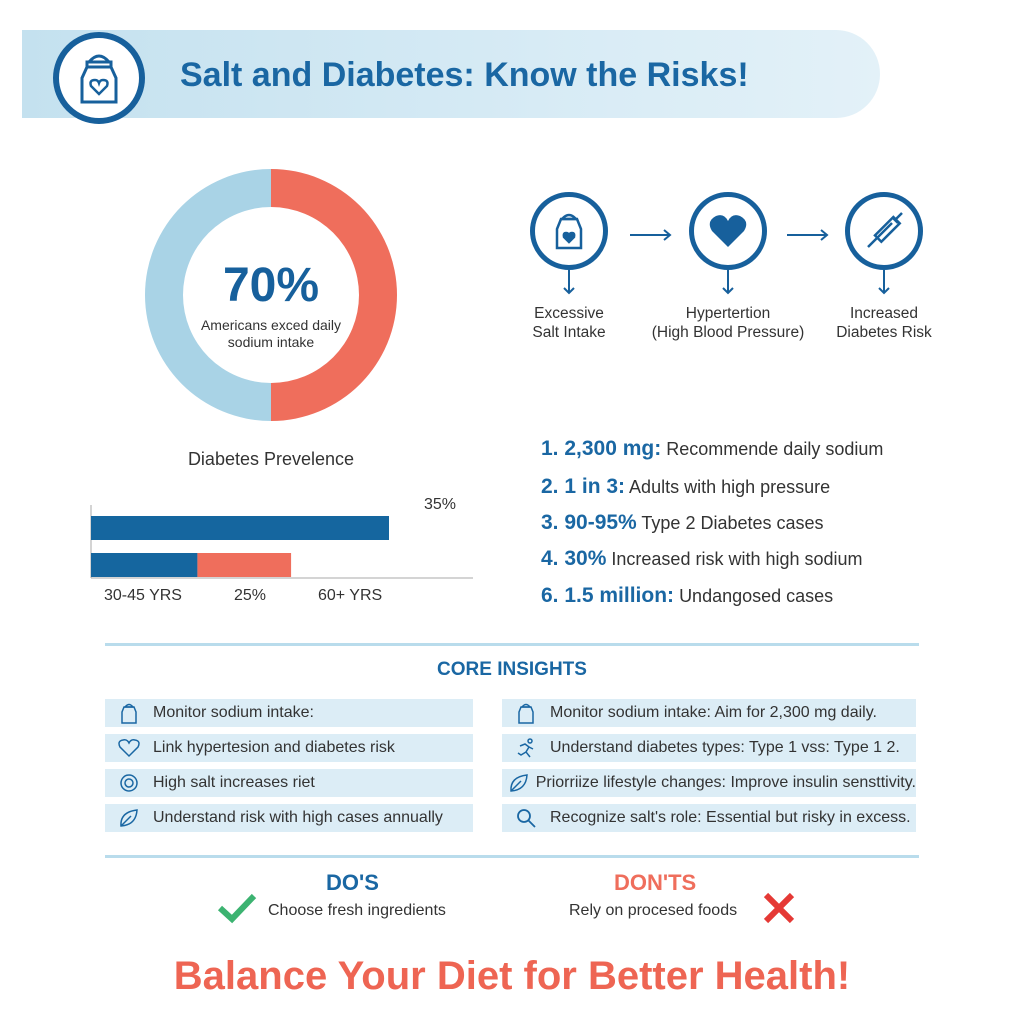 This screenshot has width=1024, height=1024. What do you see at coordinates (271, 342) in the screenshot?
I see `donut-caption-2: sodium intake` at bounding box center [271, 342].